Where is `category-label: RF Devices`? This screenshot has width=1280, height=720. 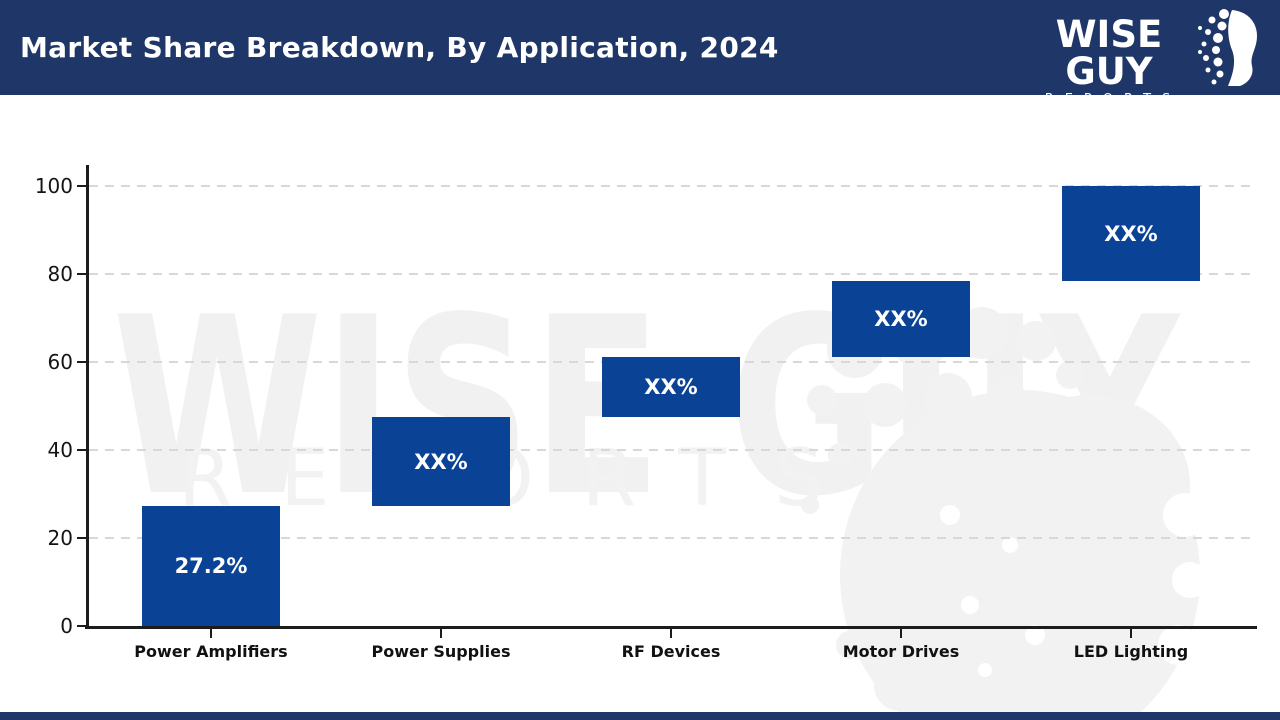
category-label: RF Devices is located at coordinates (671, 651).